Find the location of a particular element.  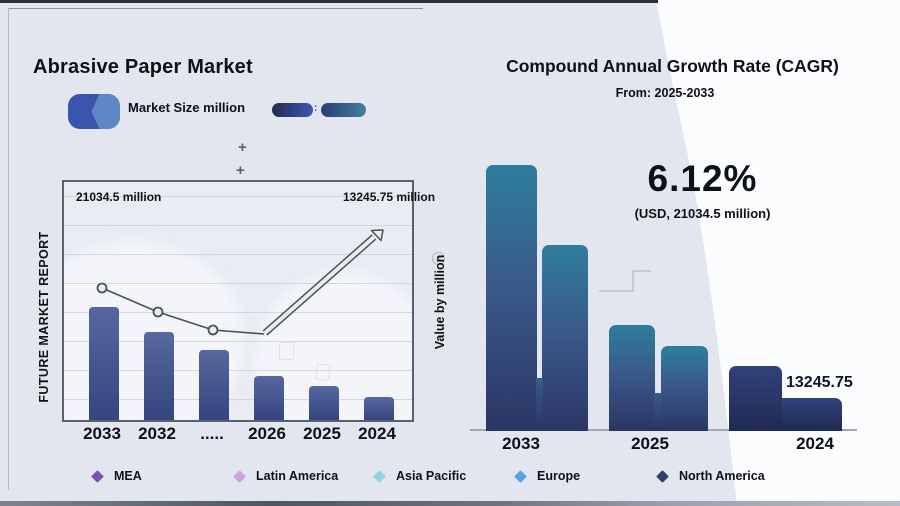

value-axis-label: Value by million is located at coordinates (440, 302).